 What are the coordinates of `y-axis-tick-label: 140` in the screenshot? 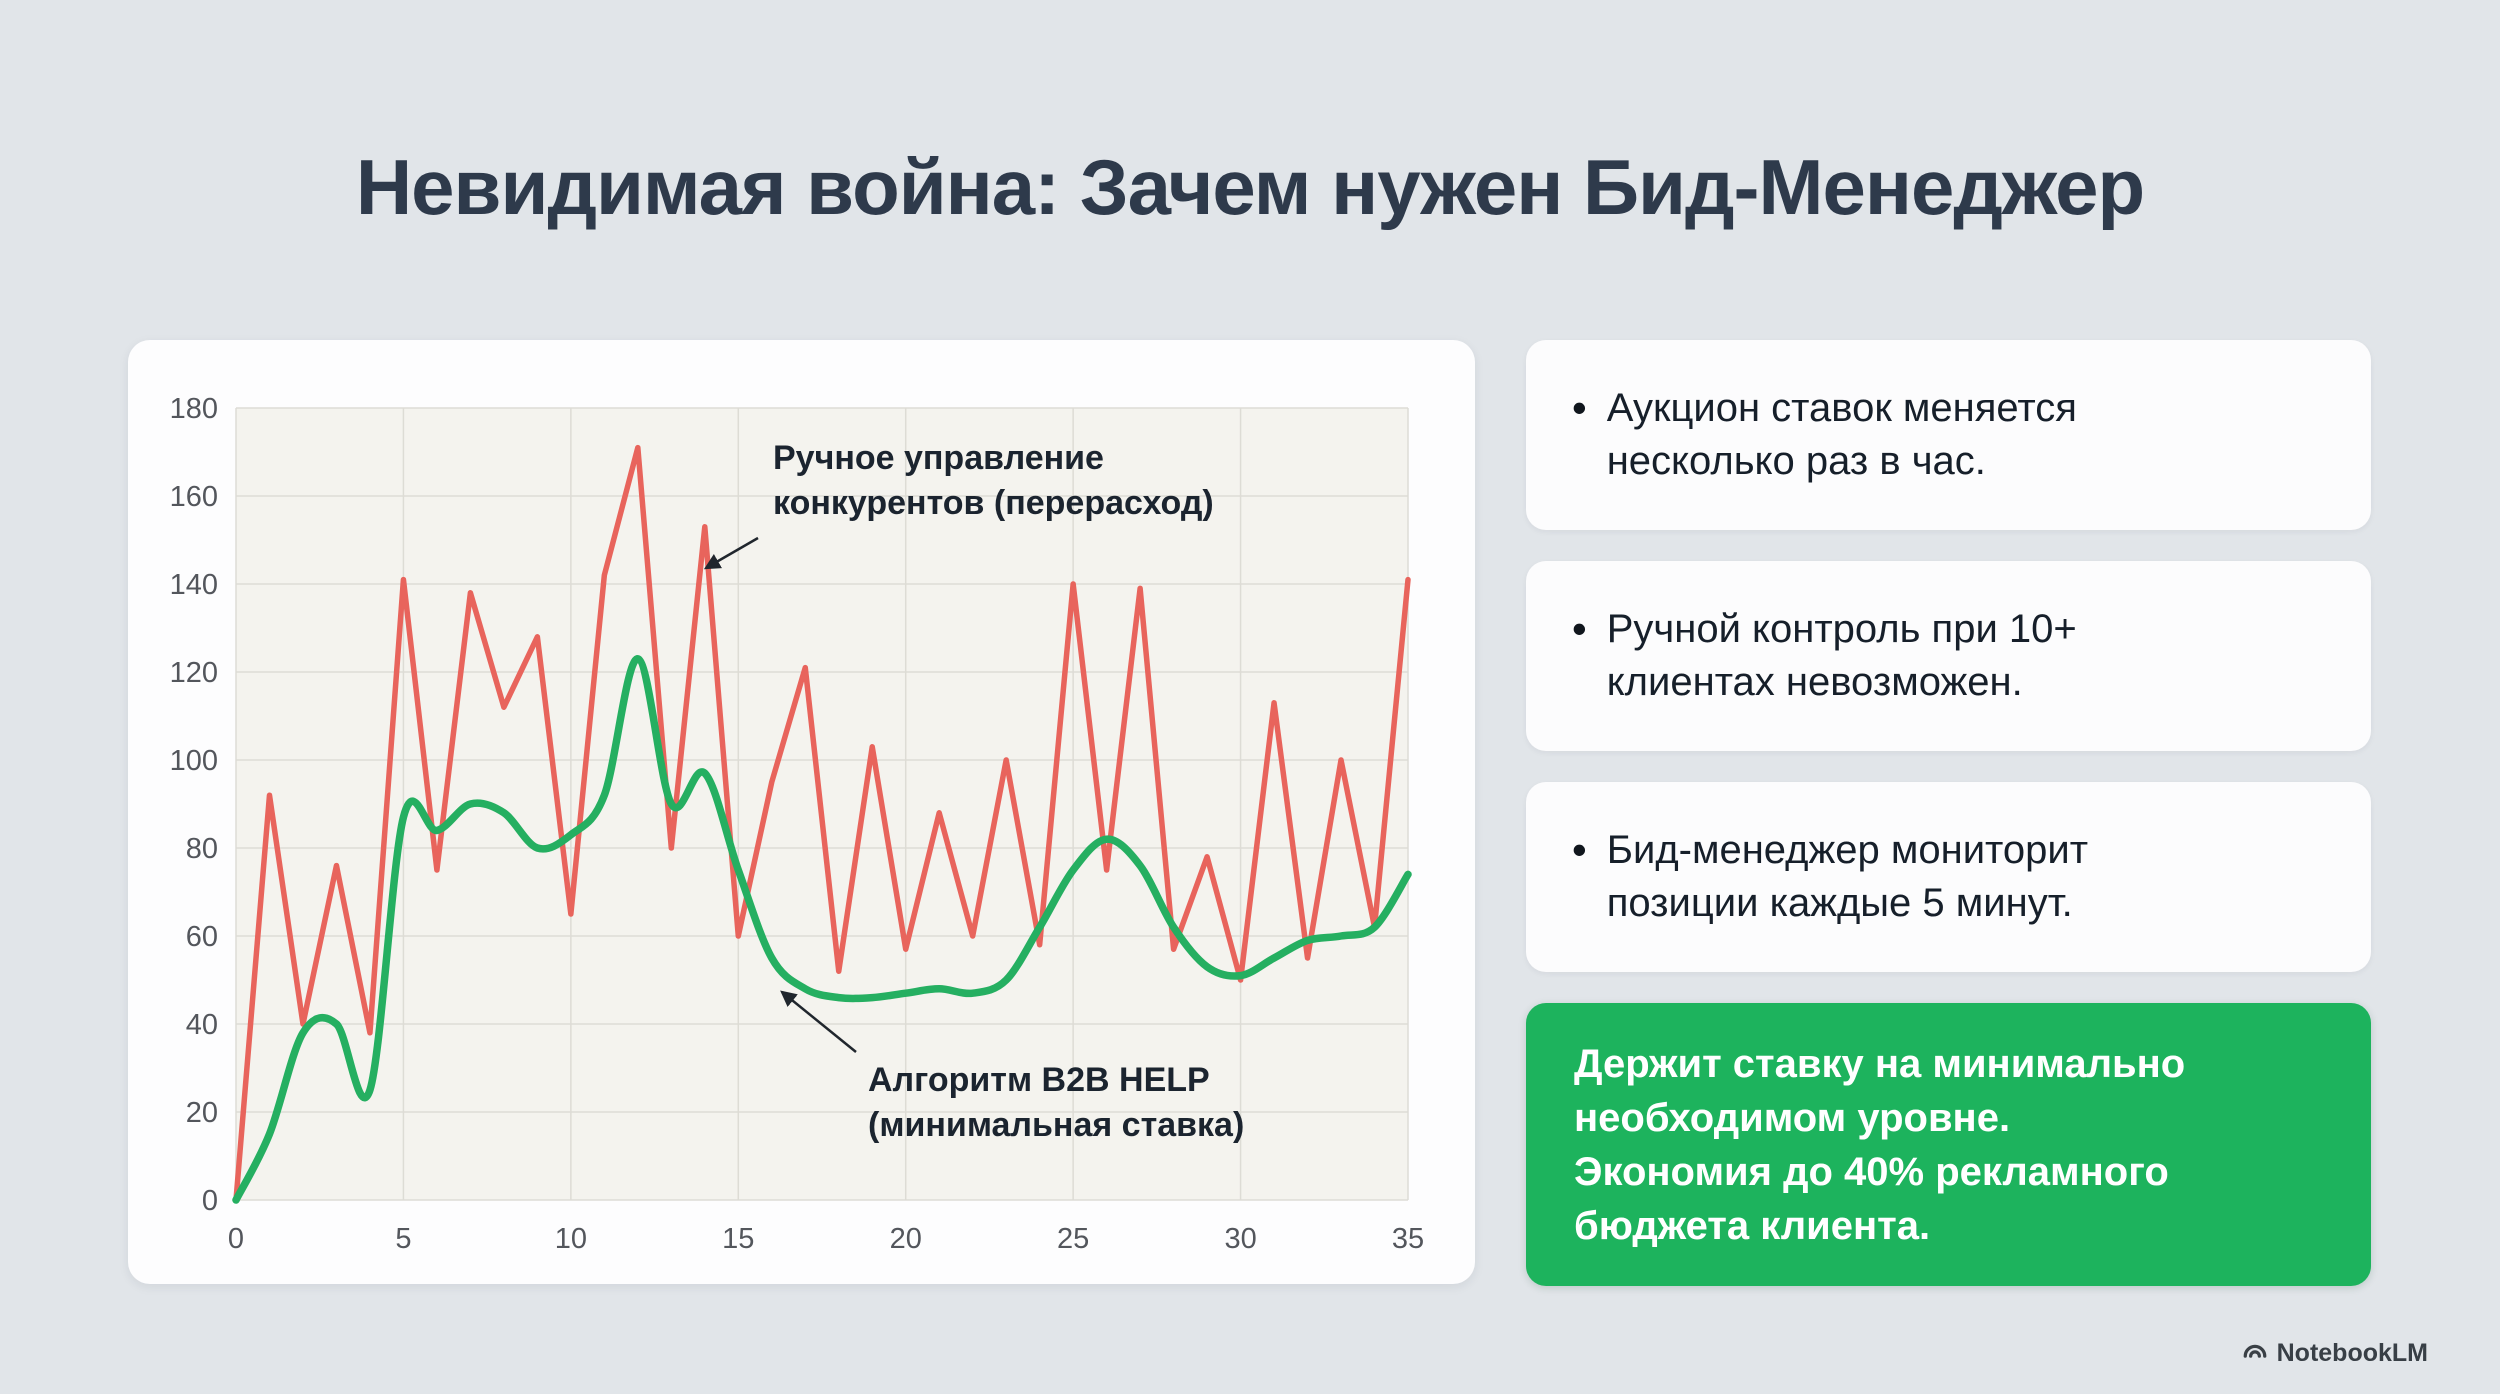 It's located at (194, 585).